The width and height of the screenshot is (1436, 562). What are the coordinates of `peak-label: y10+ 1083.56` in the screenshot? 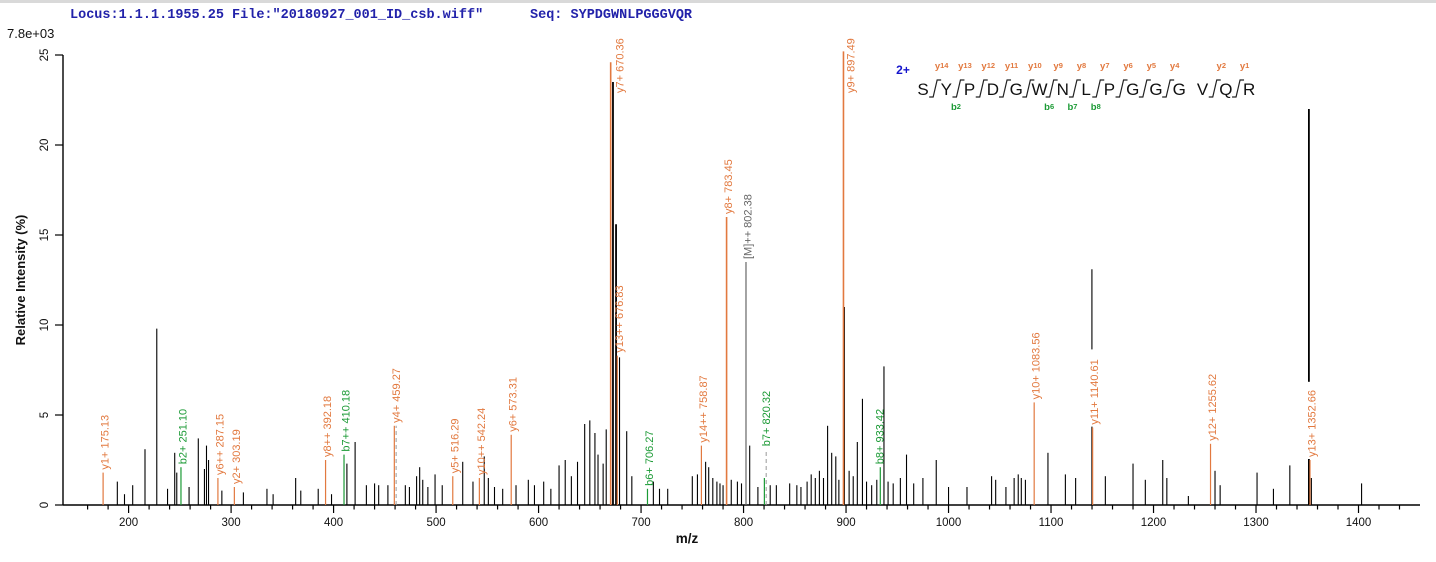 It's located at (1037, 365).